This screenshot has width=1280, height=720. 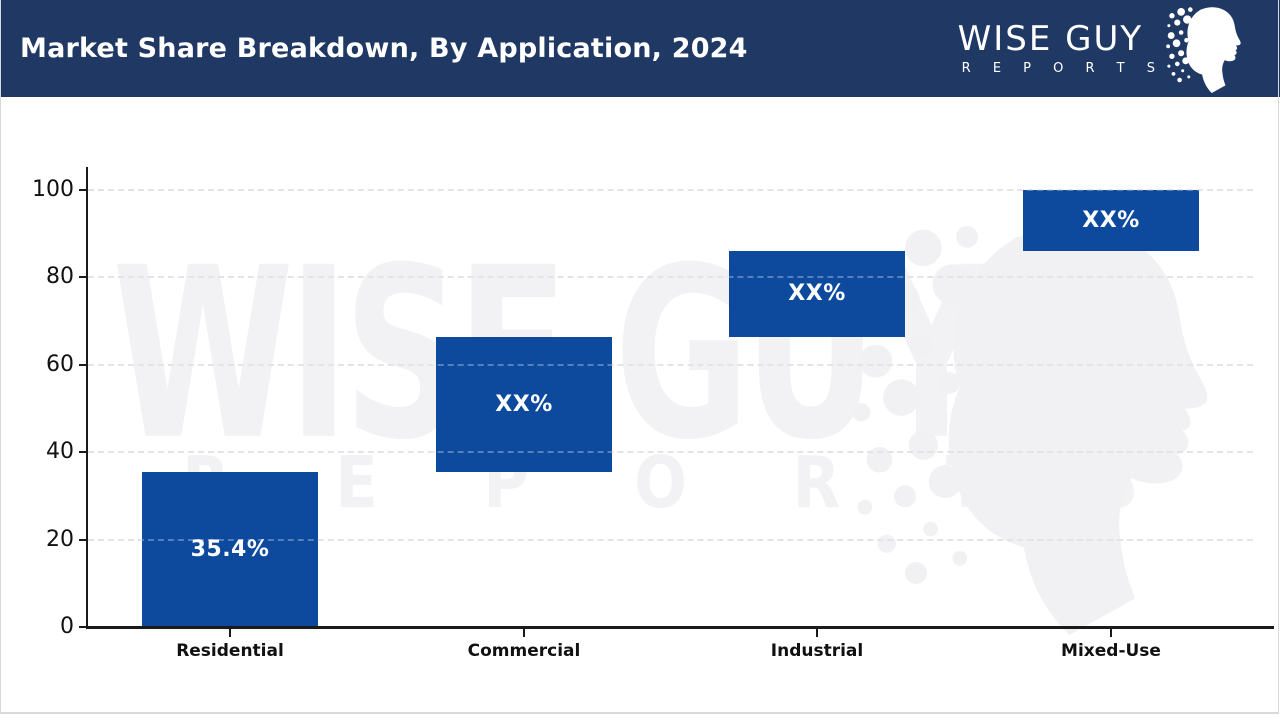 I want to click on y-axis-spine, so click(x=87, y=397).